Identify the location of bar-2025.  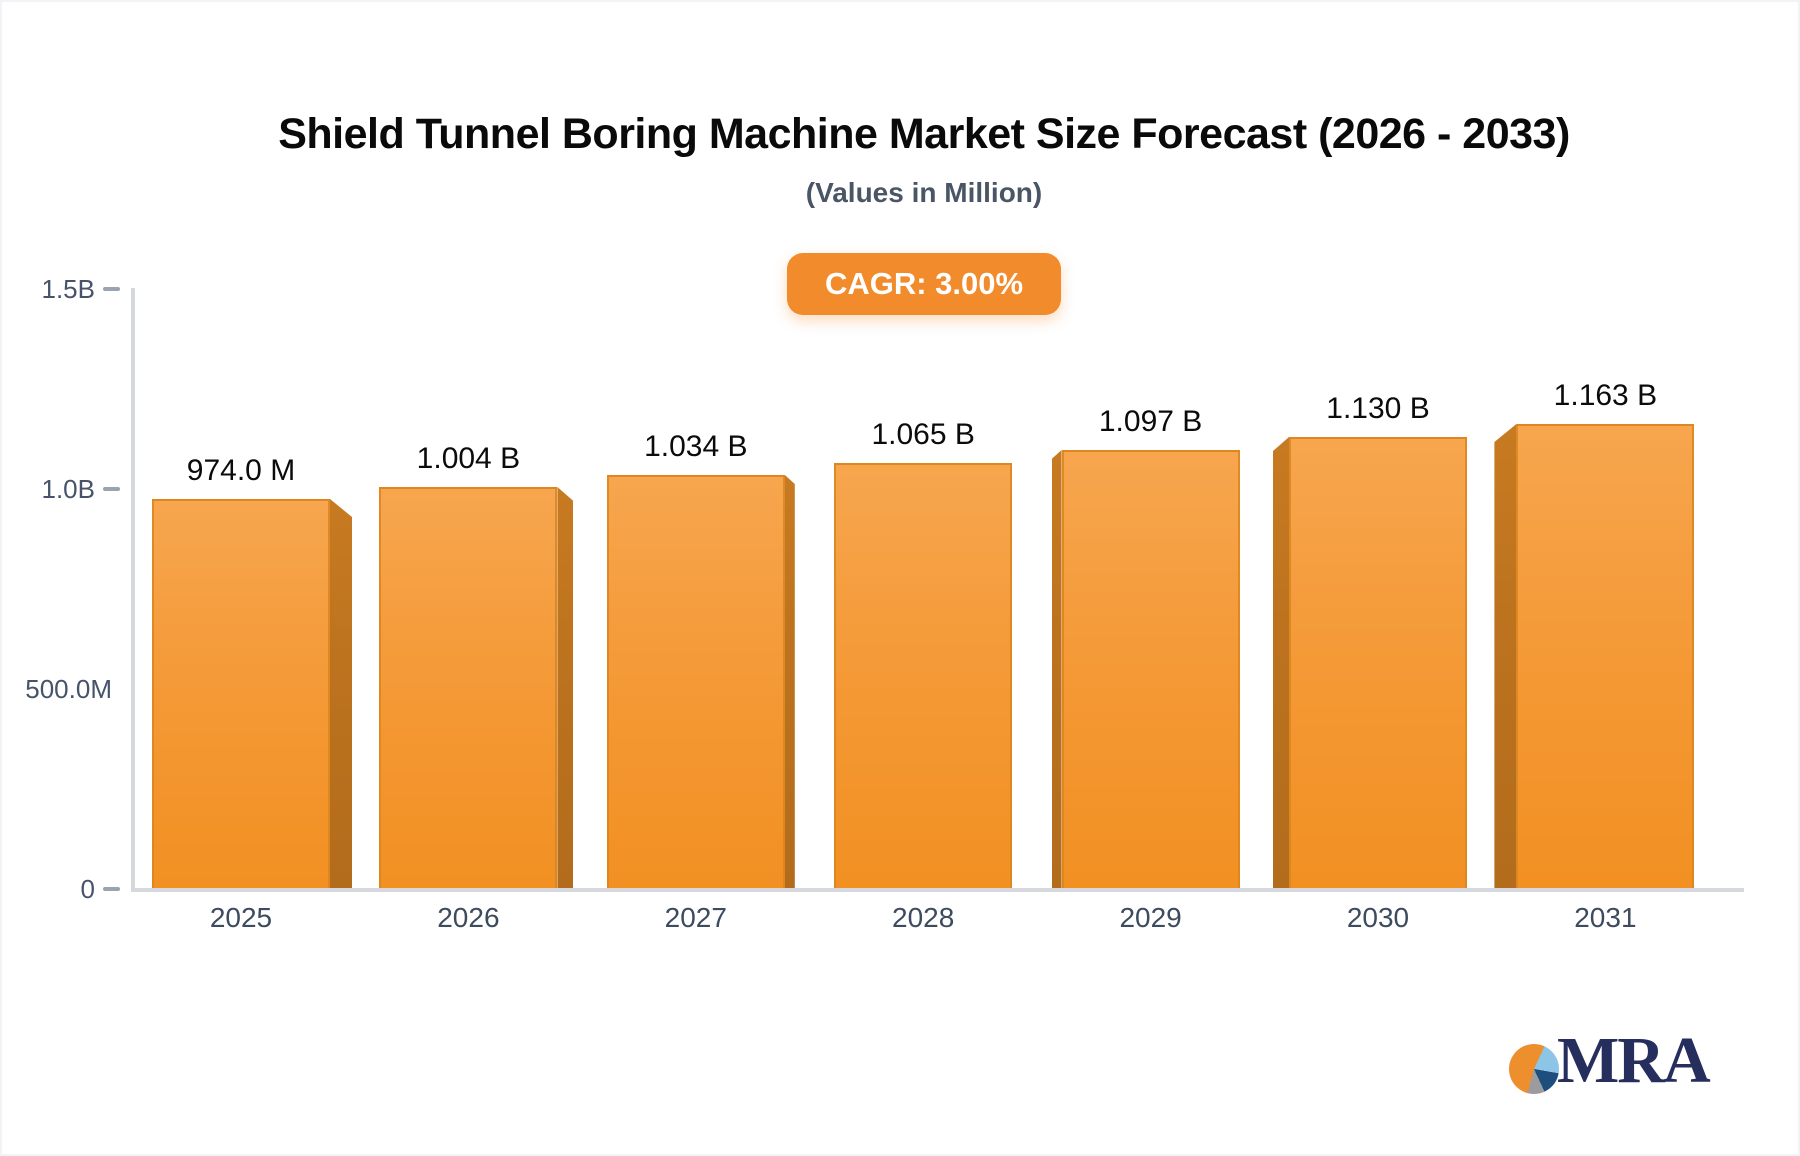
(241, 694).